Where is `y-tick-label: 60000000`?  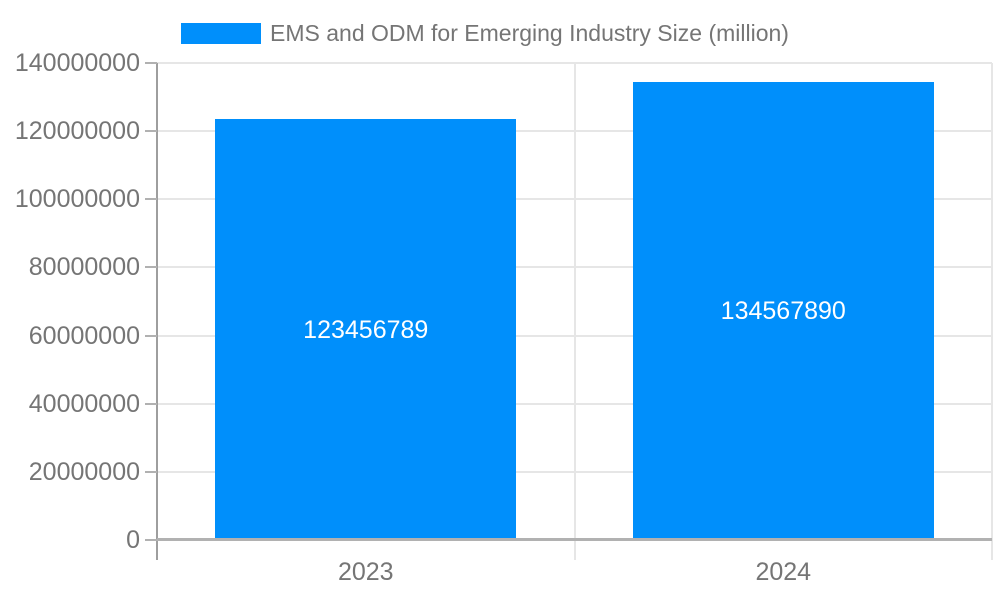 y-tick-label: 60000000 is located at coordinates (84, 335).